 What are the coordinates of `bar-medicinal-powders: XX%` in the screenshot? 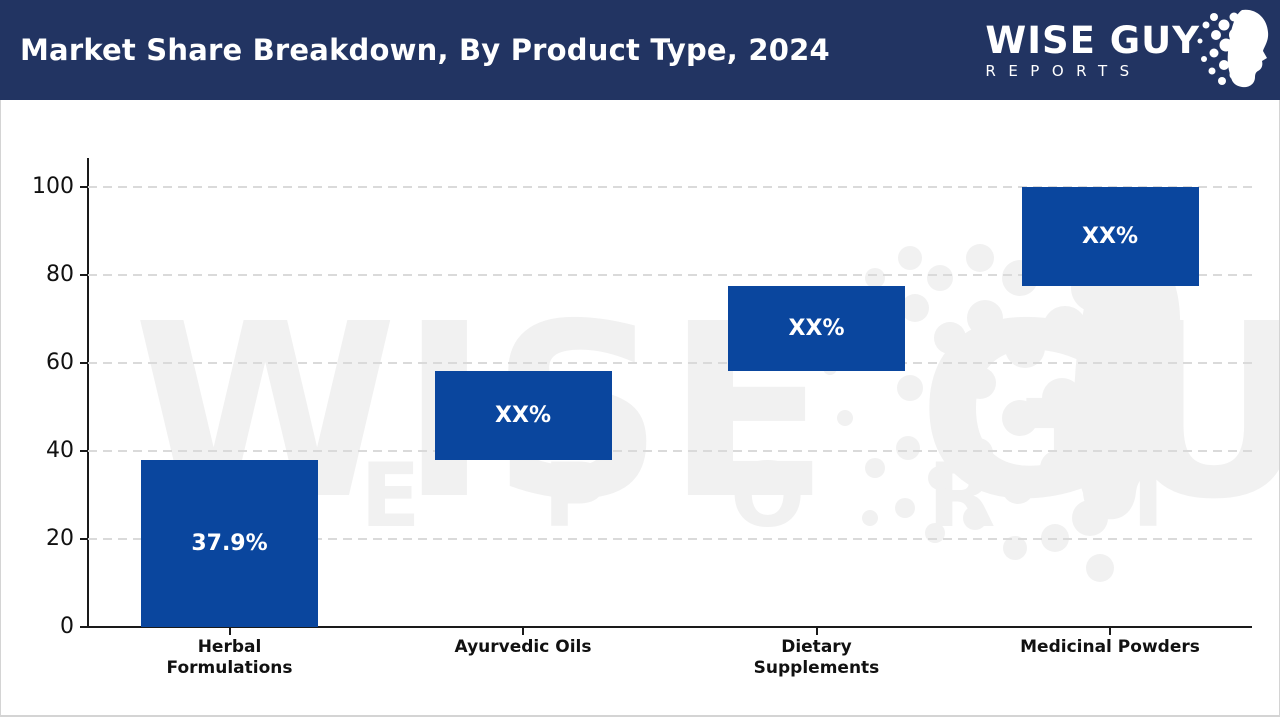 It's located at (1110, 236).